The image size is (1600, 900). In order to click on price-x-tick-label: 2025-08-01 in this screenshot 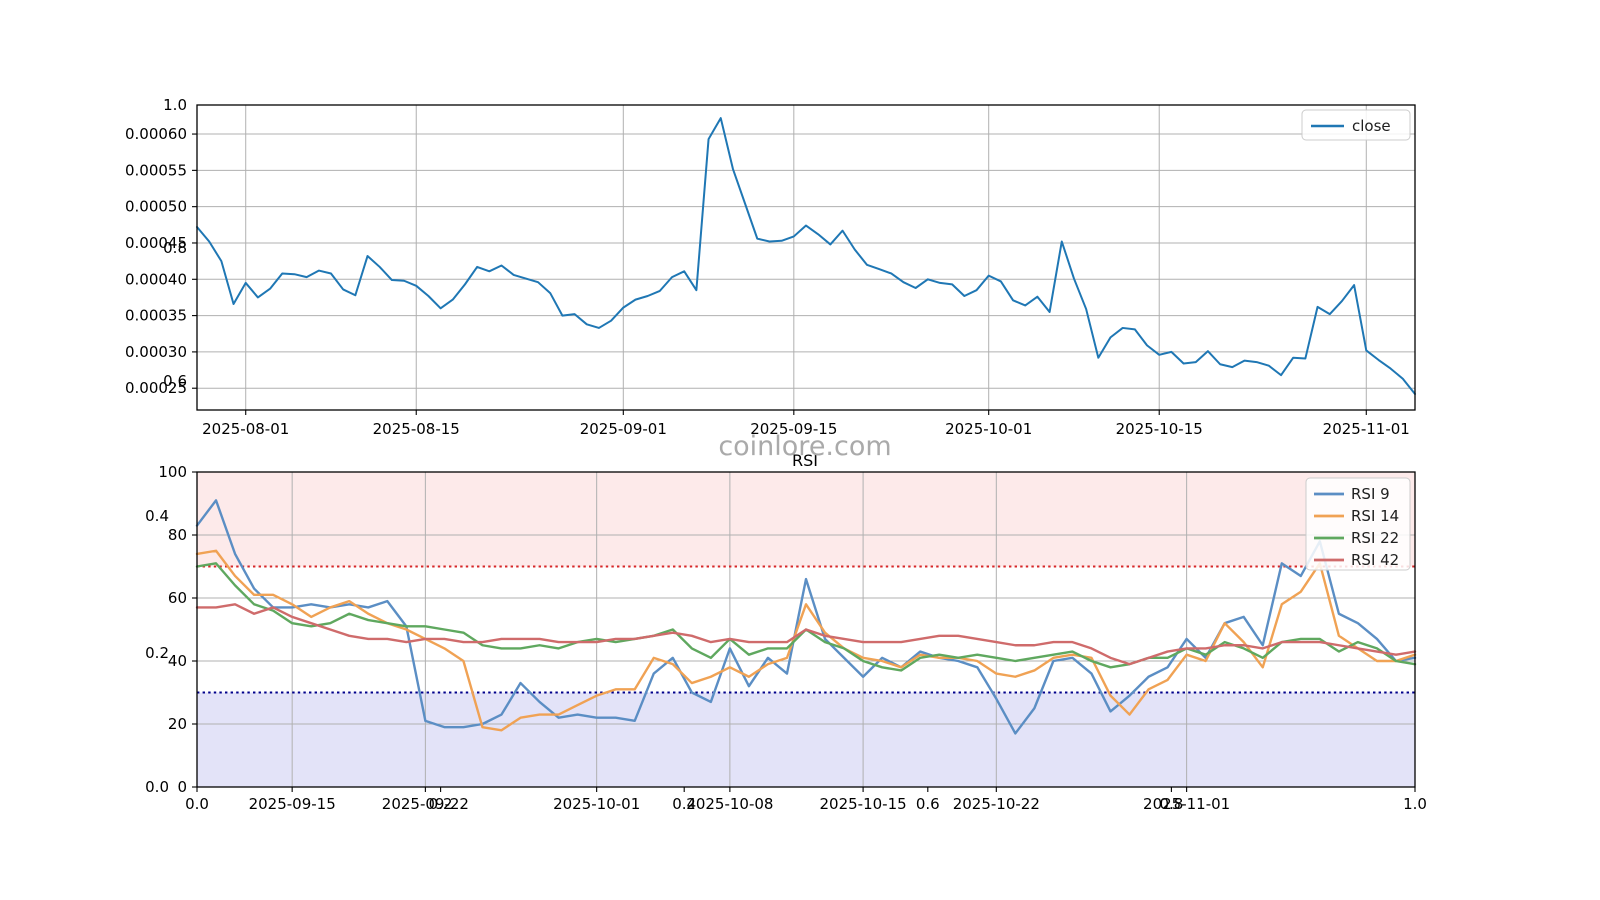, I will do `click(245, 429)`.